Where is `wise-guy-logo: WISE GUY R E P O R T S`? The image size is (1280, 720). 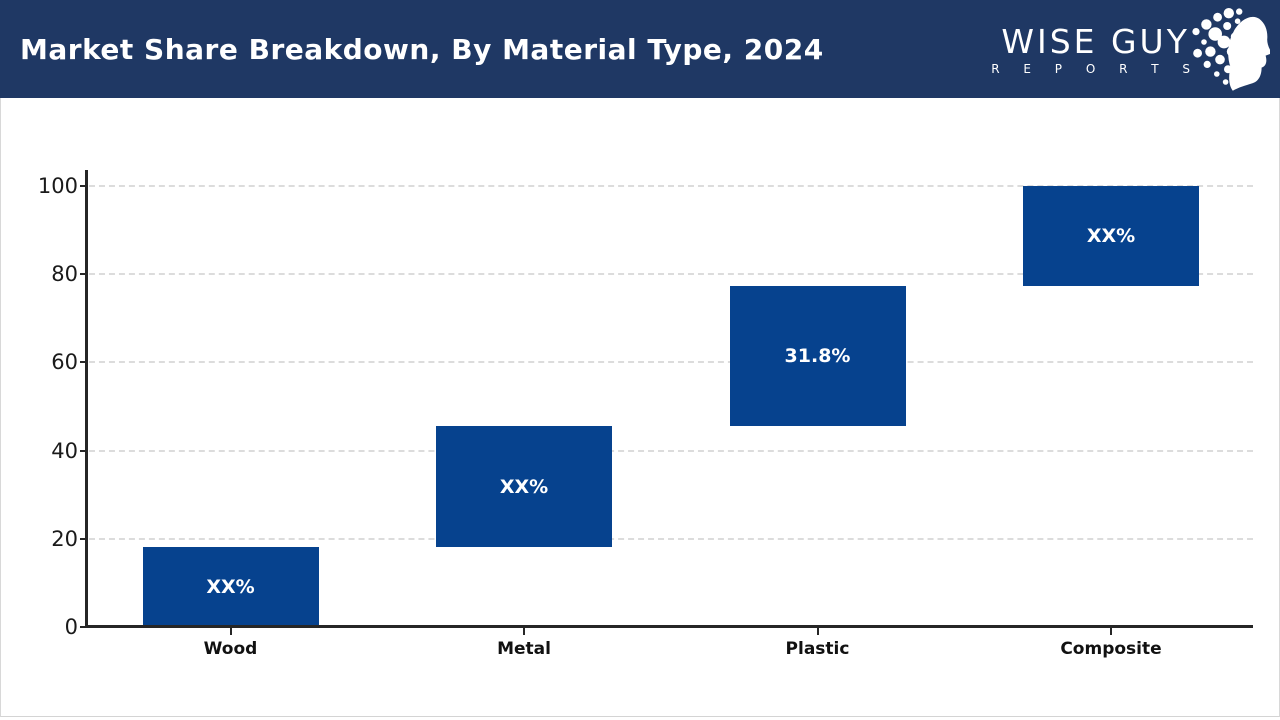 wise-guy-logo: WISE GUY R E P O R T S is located at coordinates (1130, 50).